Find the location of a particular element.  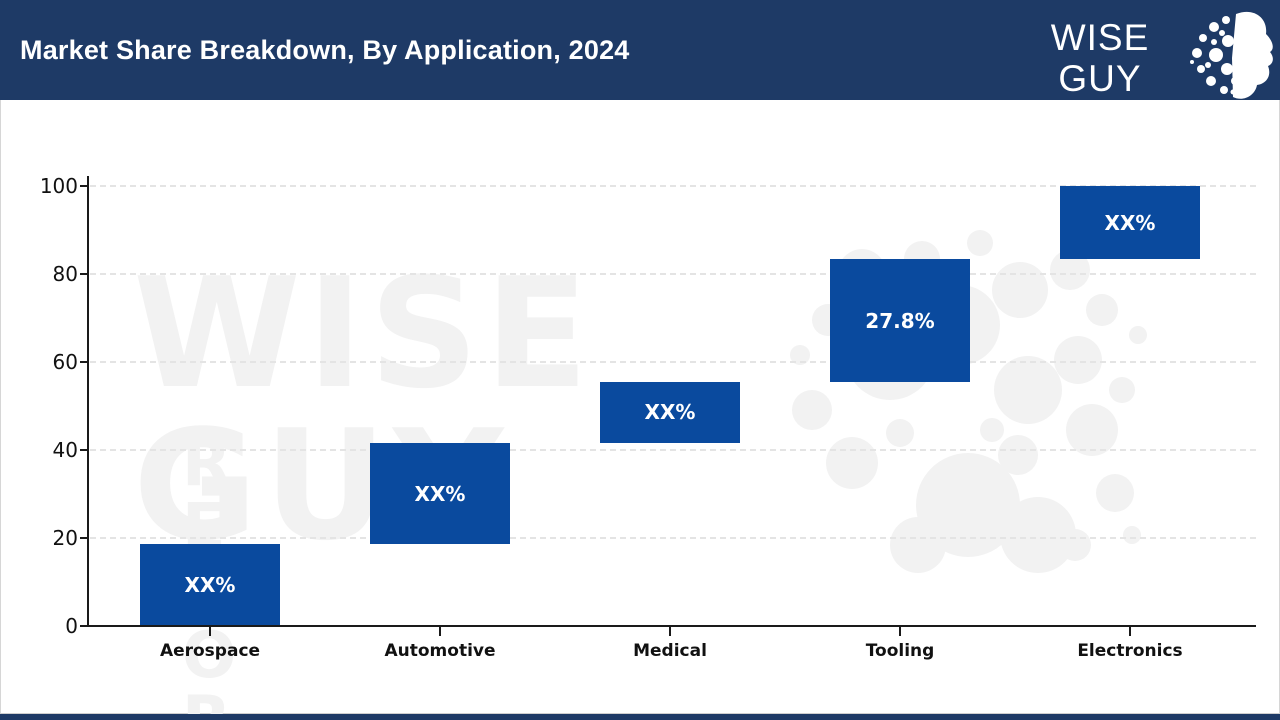

y-axis-line is located at coordinates (88, 401).